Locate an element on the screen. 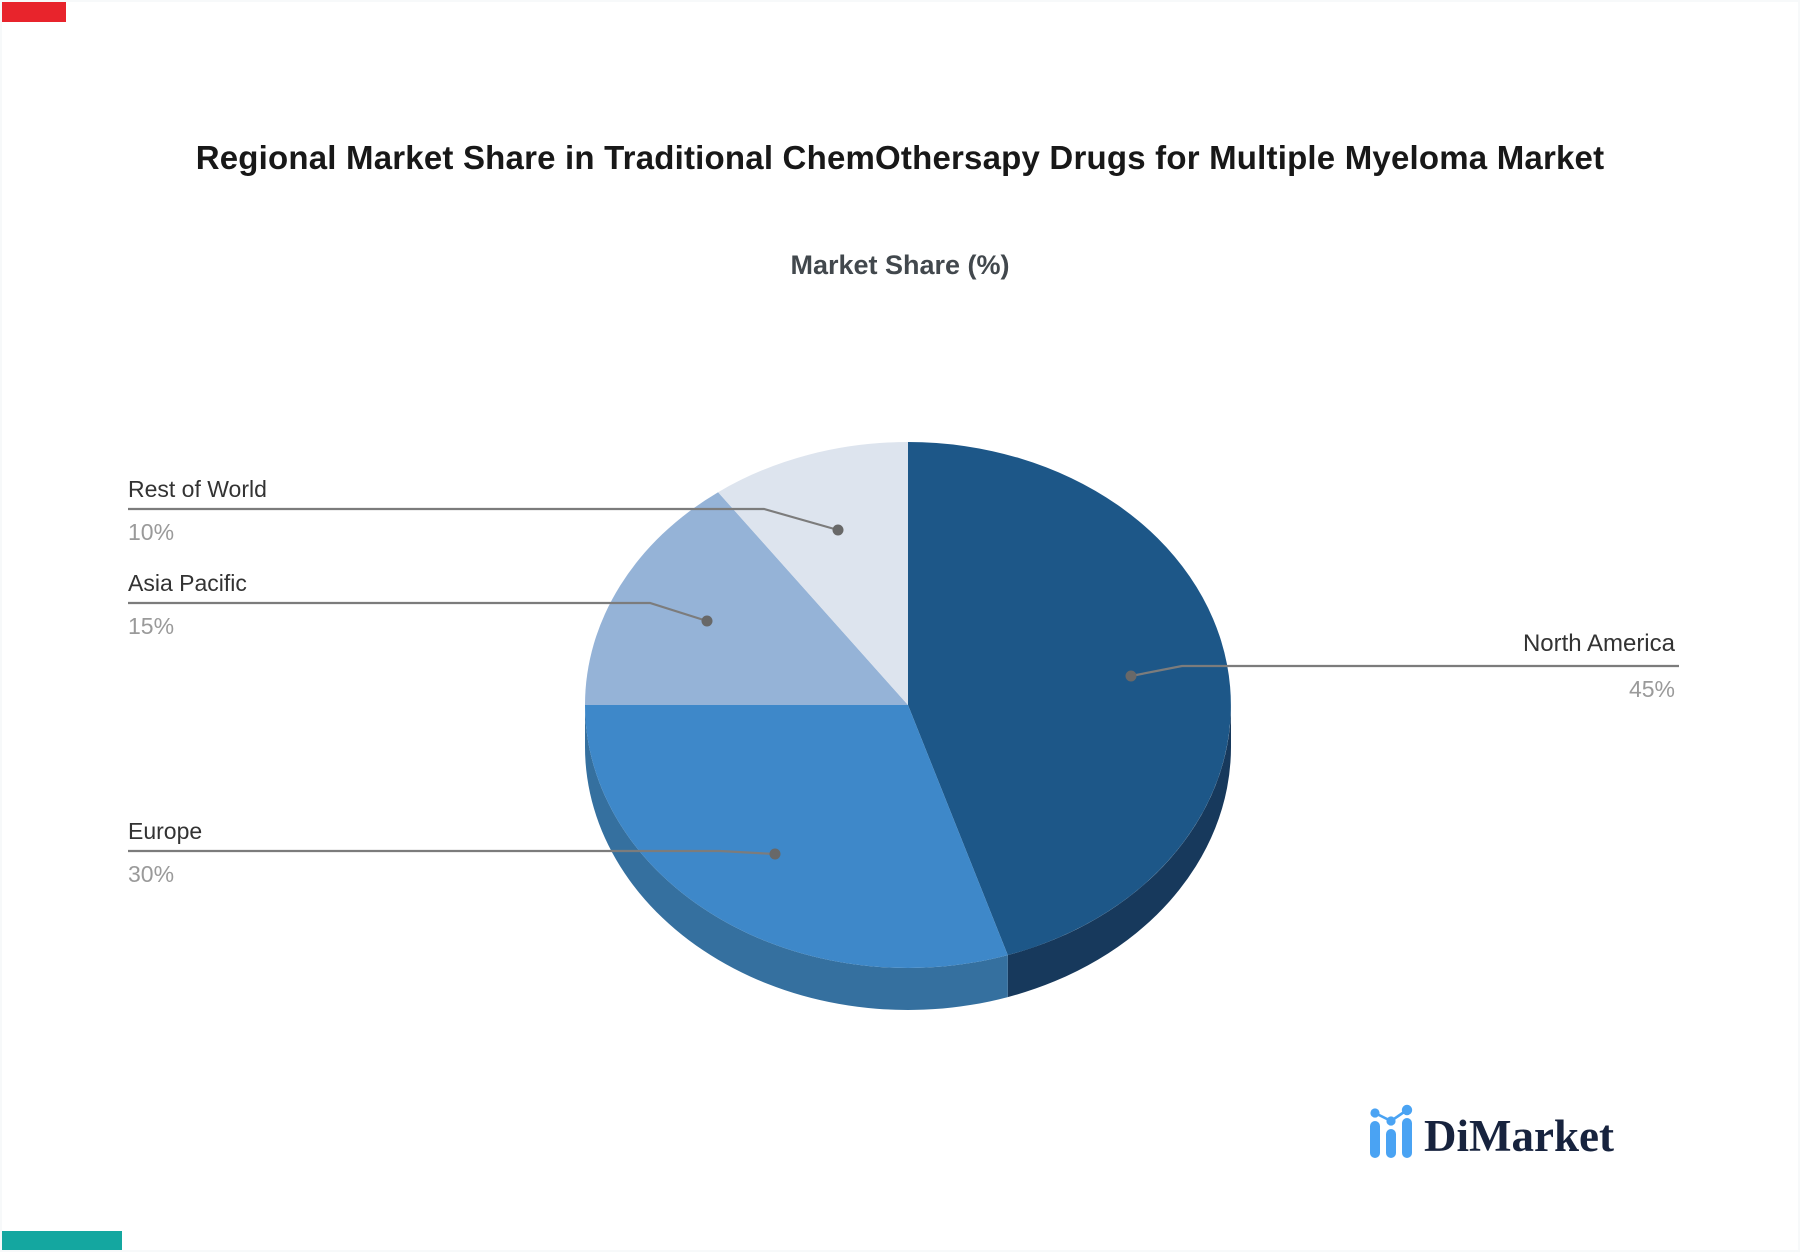  leader-dot-rest-of-world is located at coordinates (838, 530).